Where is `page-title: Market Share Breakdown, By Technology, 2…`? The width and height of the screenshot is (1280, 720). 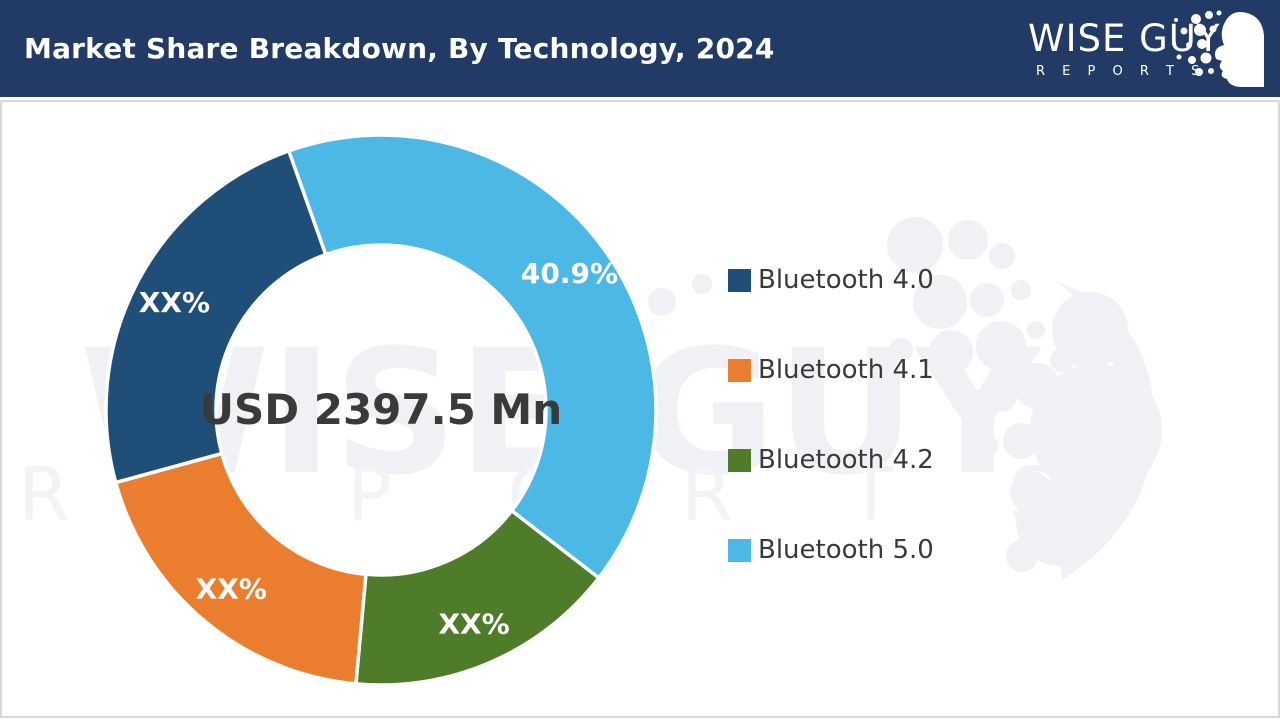 page-title: Market Share Breakdown, By Technology, 2… is located at coordinates (399, 48).